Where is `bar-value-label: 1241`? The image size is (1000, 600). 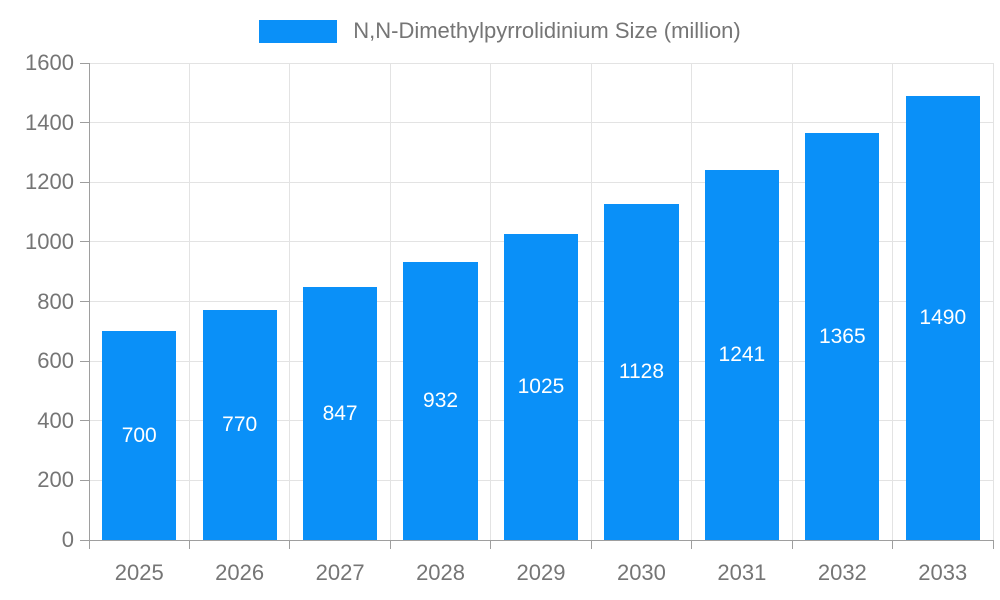
bar-value-label: 1241 is located at coordinates (742, 354).